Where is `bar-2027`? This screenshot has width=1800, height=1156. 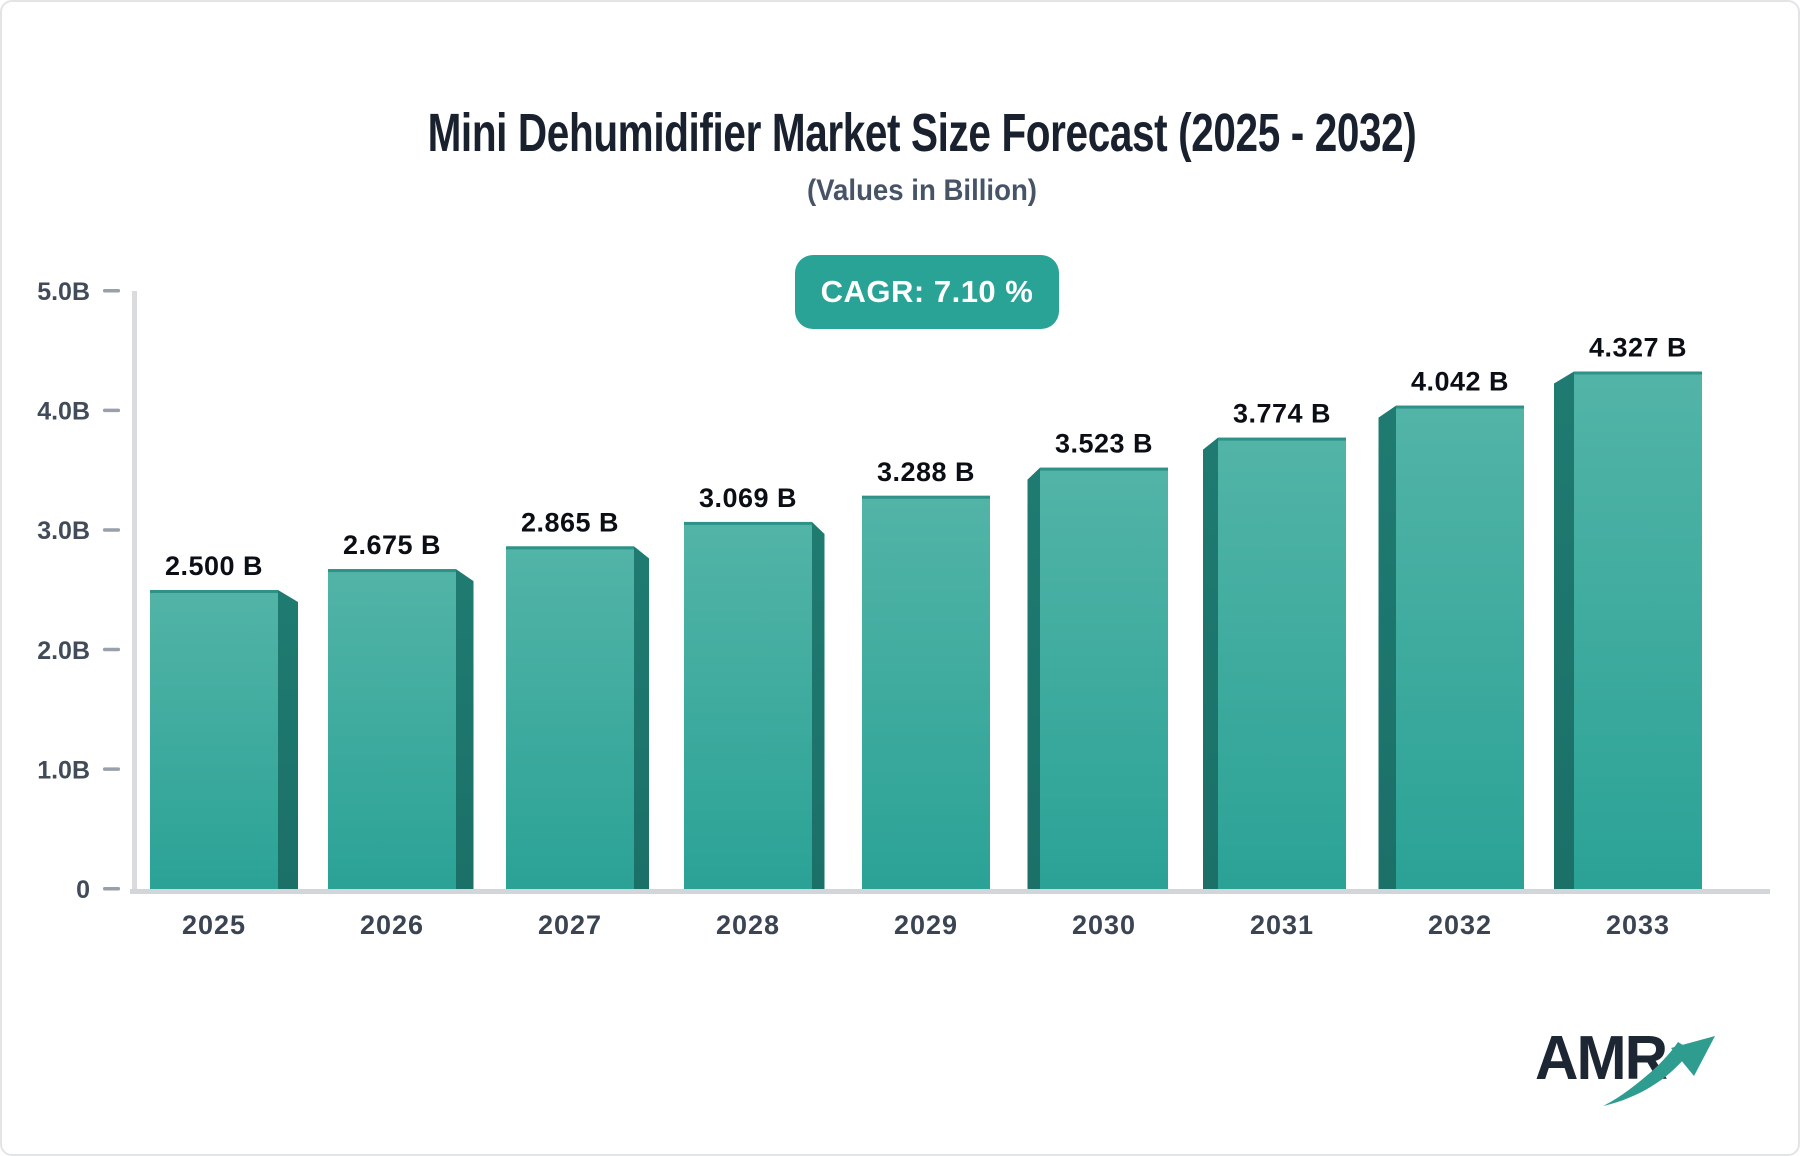
bar-2027 is located at coordinates (577, 719).